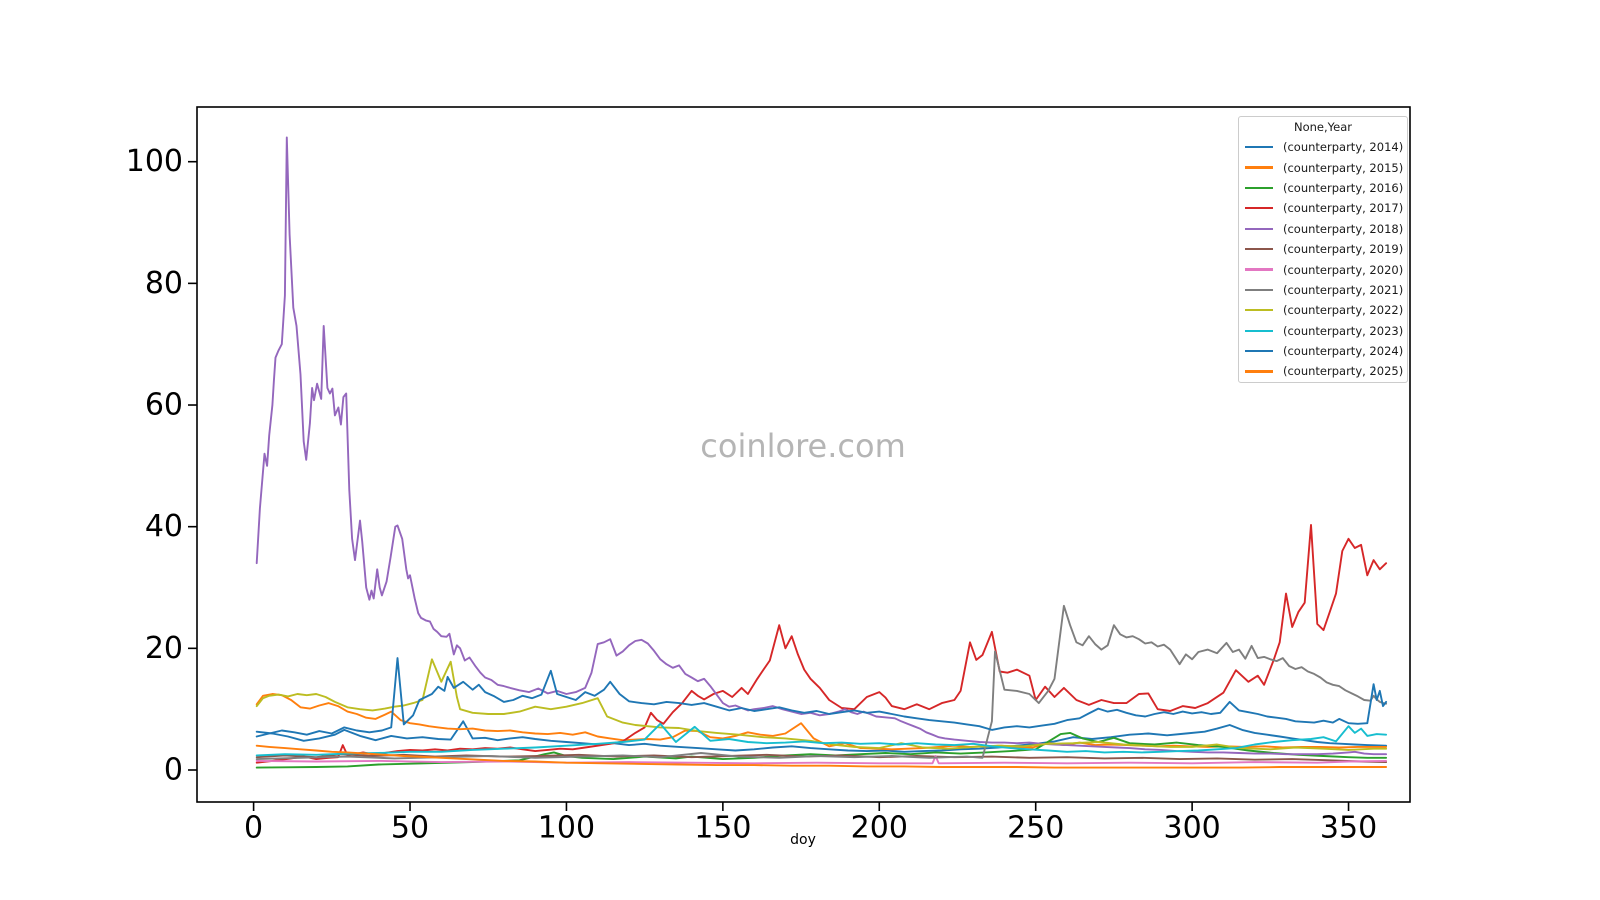  I want to click on x-tick-label: 200, so click(879, 828).